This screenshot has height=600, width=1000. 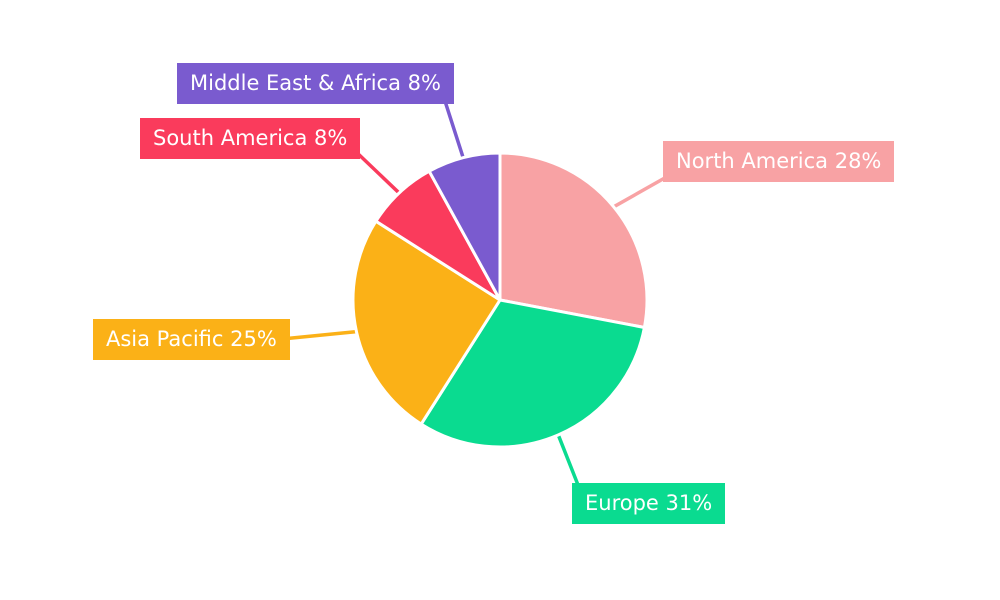 I want to click on pie-slice-asia-pacific, so click(x=426, y=322).